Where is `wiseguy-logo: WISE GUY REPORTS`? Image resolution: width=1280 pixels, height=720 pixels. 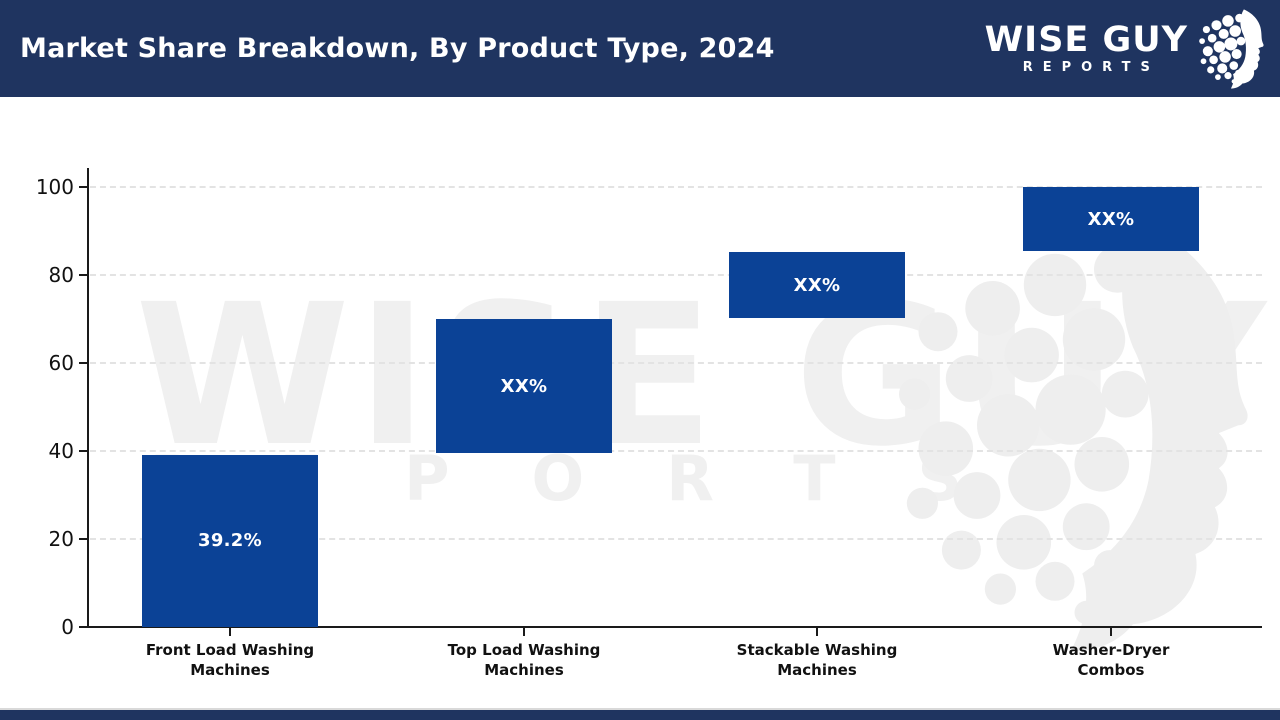
wiseguy-logo: WISE GUY REPORTS is located at coordinates (1124, 49).